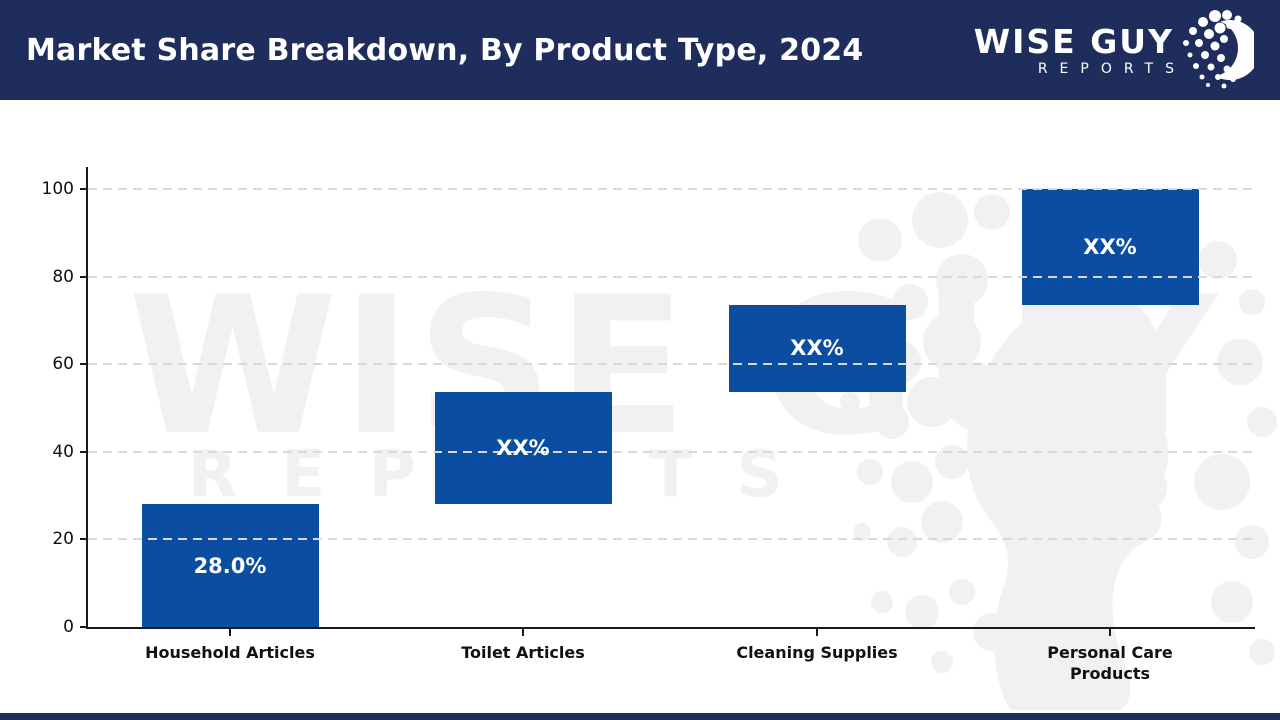  I want to click on brand-subtitle: REPORTS, so click(1111, 68).